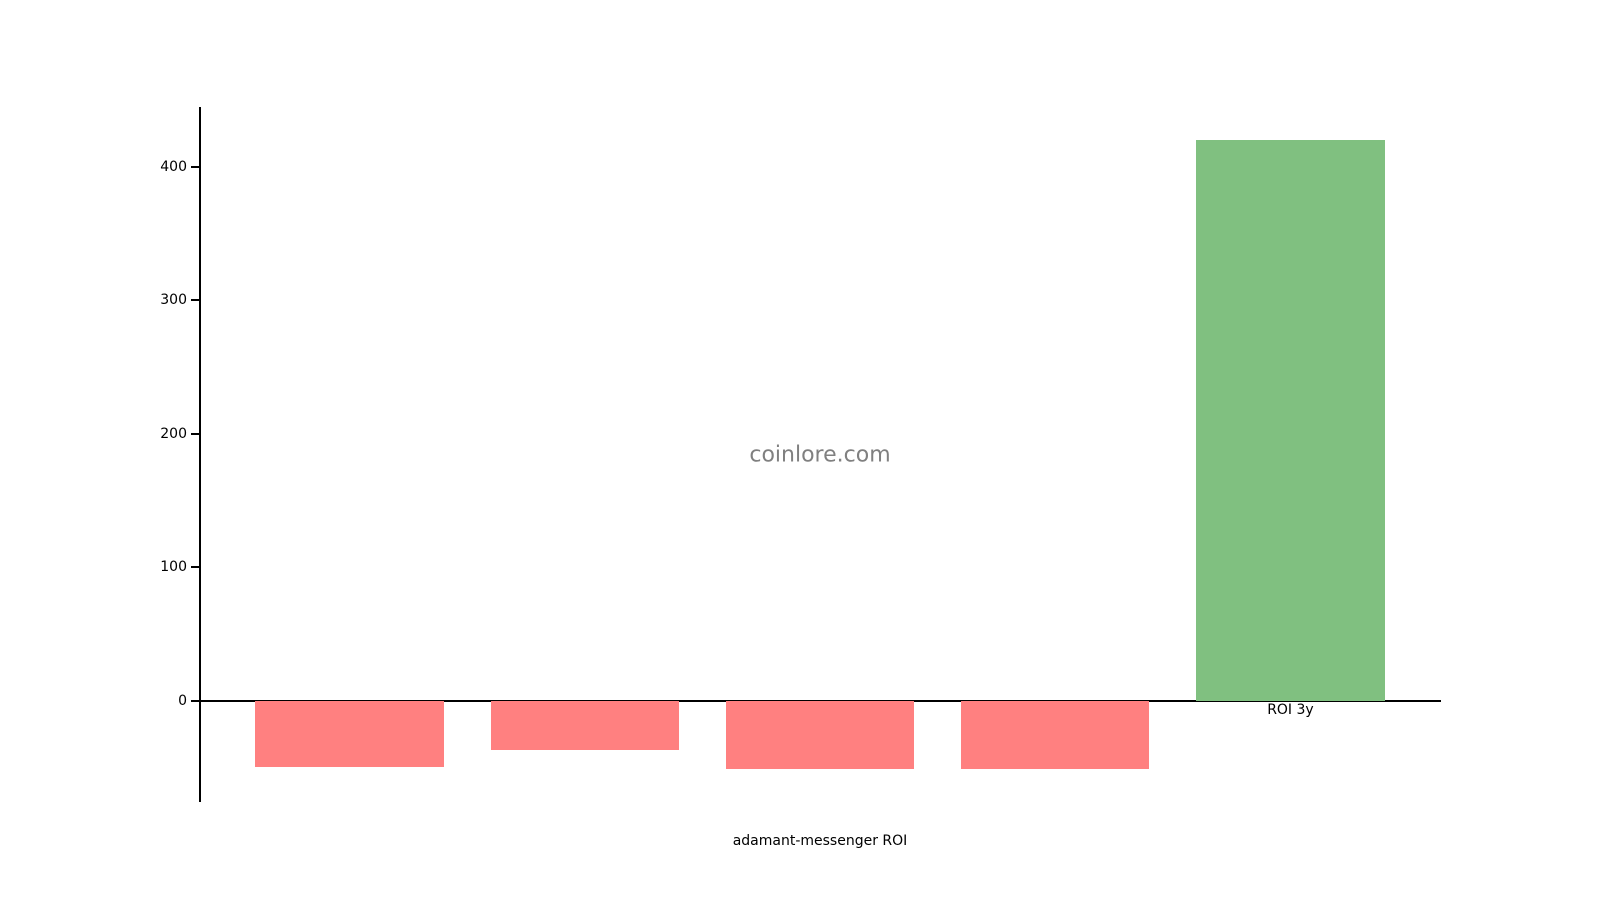 The width and height of the screenshot is (1600, 900). I want to click on y-tick-label: 200, so click(173, 433).